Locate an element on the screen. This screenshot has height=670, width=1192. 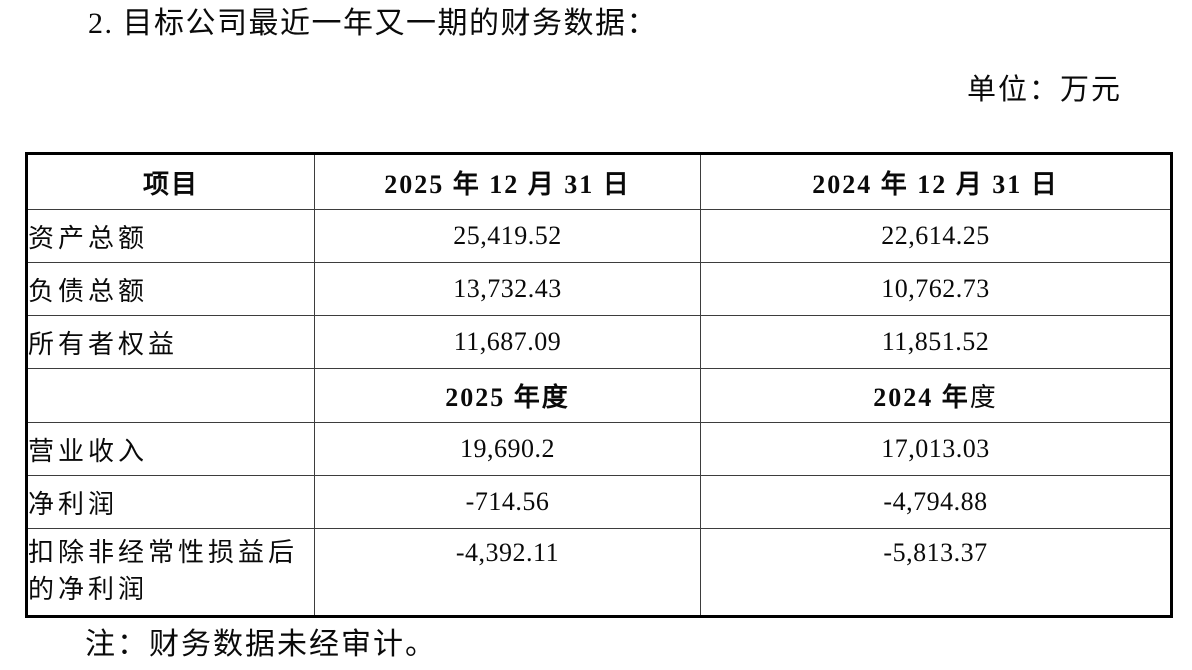
header-date-2025: 2025 年 12 月 31 日 is located at coordinates (507, 181).